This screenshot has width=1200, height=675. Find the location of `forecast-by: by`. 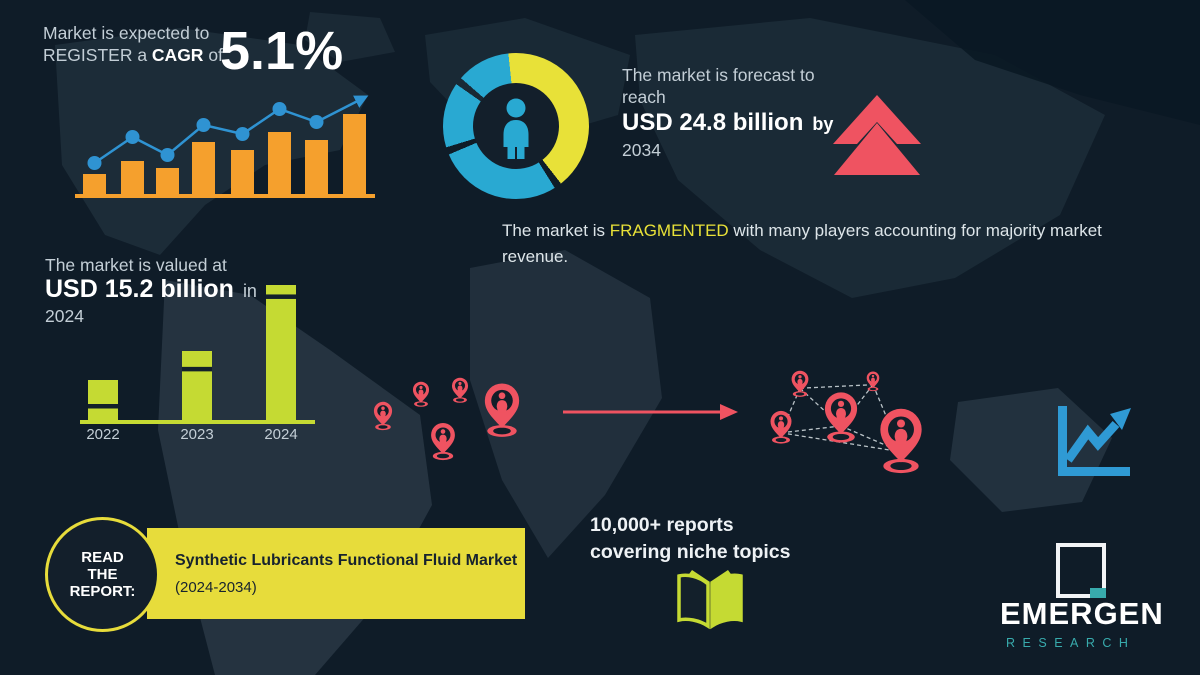

forecast-by: by is located at coordinates (823, 124).